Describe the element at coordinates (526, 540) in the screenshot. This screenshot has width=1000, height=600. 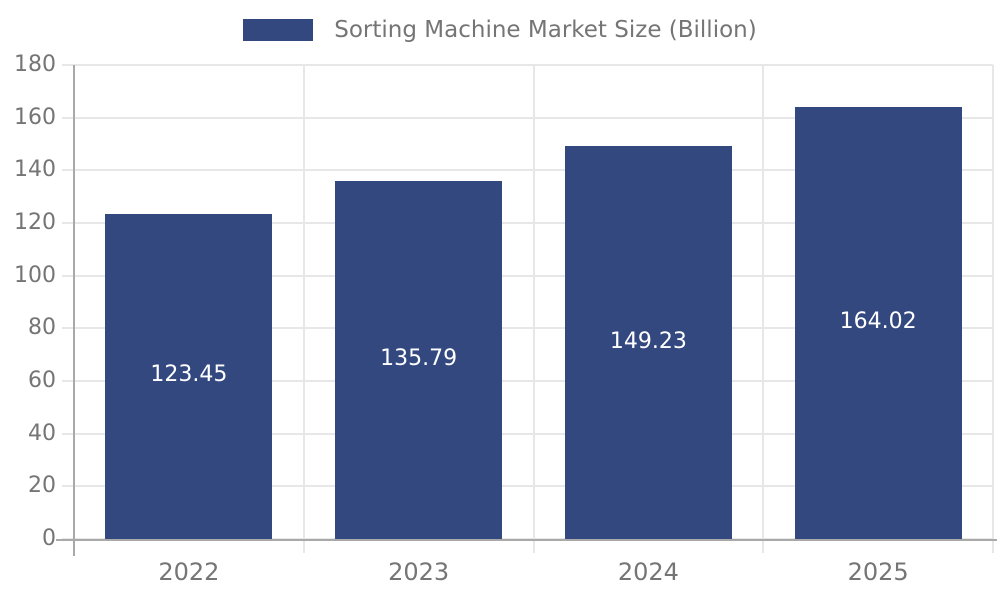
I see `x-axis-line` at that location.